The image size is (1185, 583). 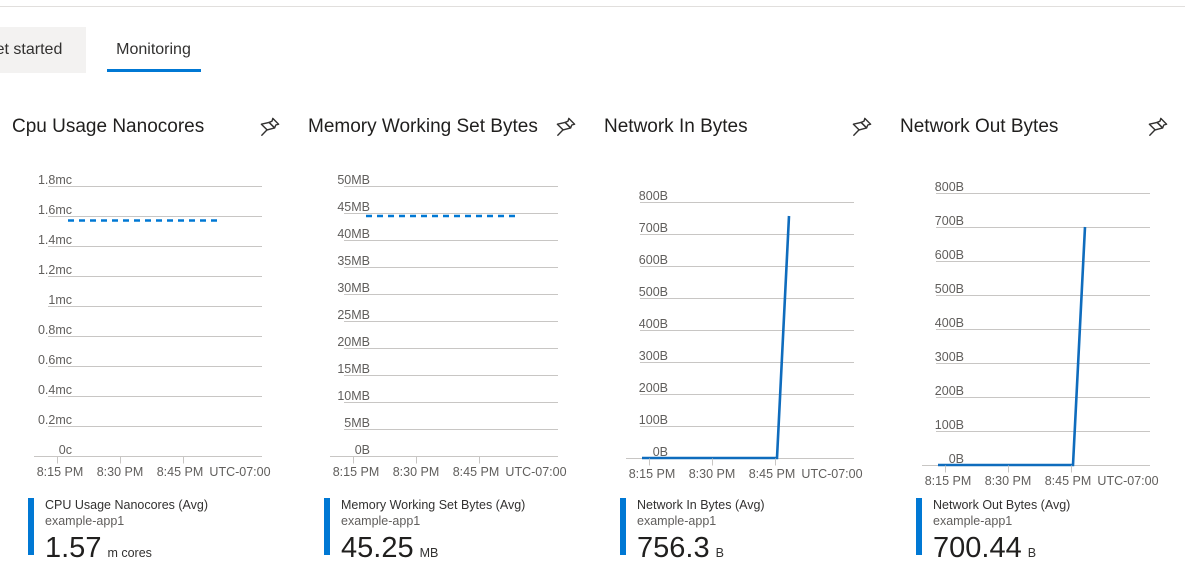 What do you see at coordinates (1002, 505) in the screenshot?
I see `legend-metric-name: Network Out Bytes (Avg)` at bounding box center [1002, 505].